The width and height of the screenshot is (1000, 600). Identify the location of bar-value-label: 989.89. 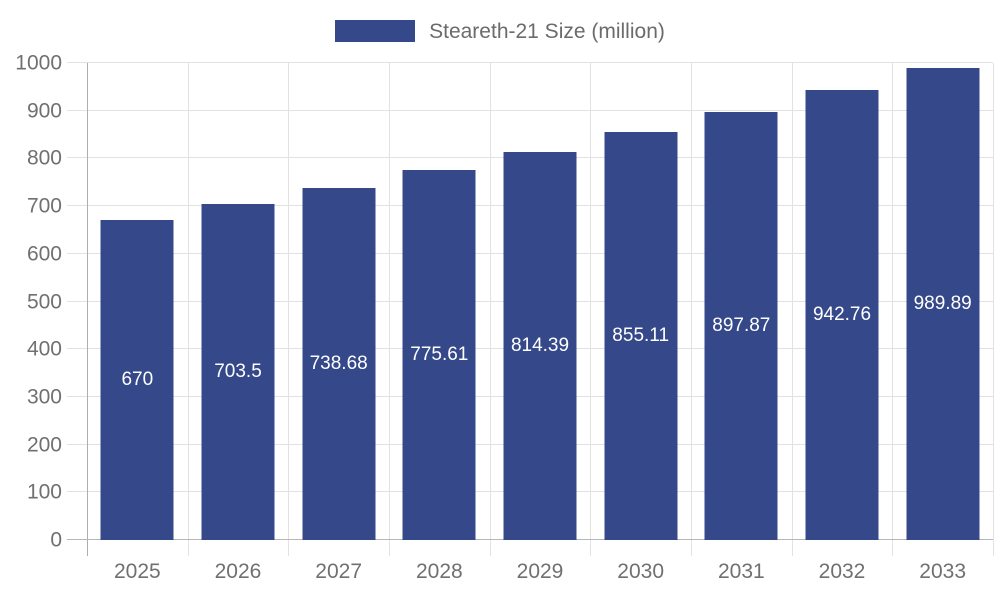
(942, 303).